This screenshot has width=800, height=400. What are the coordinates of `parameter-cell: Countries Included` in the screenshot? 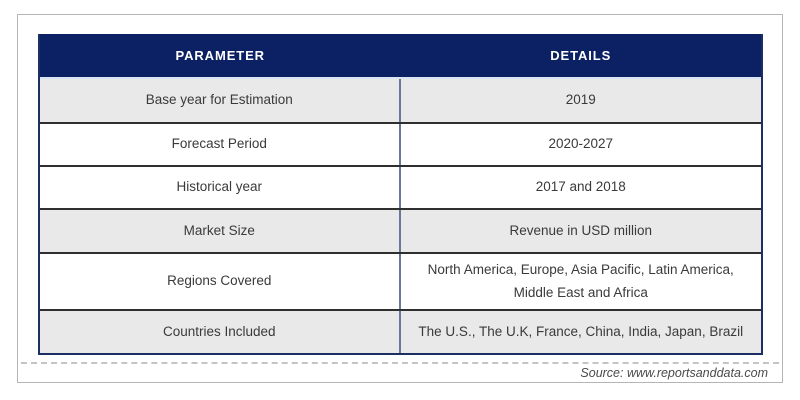 It's located at (220, 332).